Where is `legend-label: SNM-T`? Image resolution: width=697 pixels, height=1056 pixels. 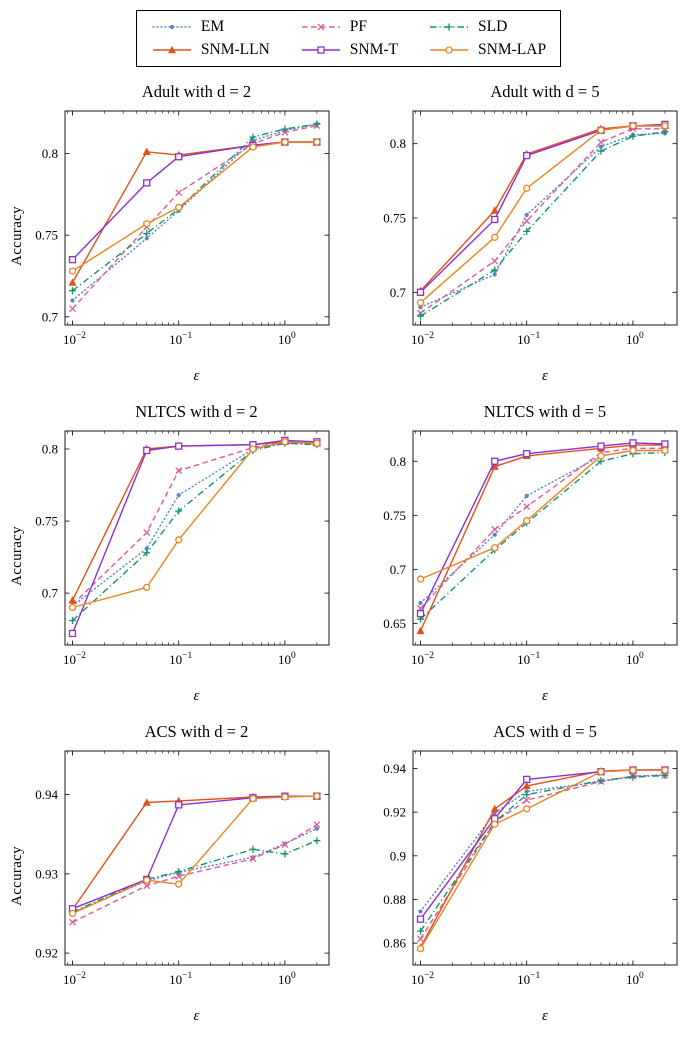 legend-label: SNM-T is located at coordinates (374, 49).